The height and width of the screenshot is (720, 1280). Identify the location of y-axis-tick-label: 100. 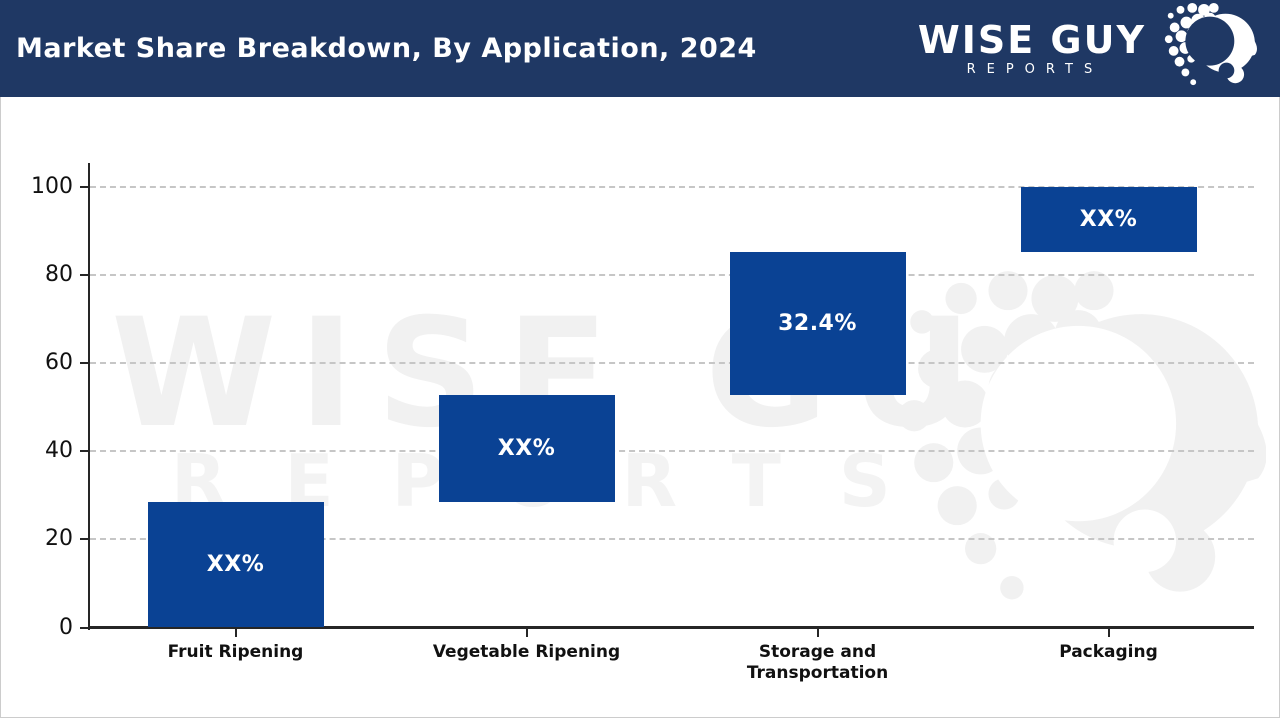
(52, 186).